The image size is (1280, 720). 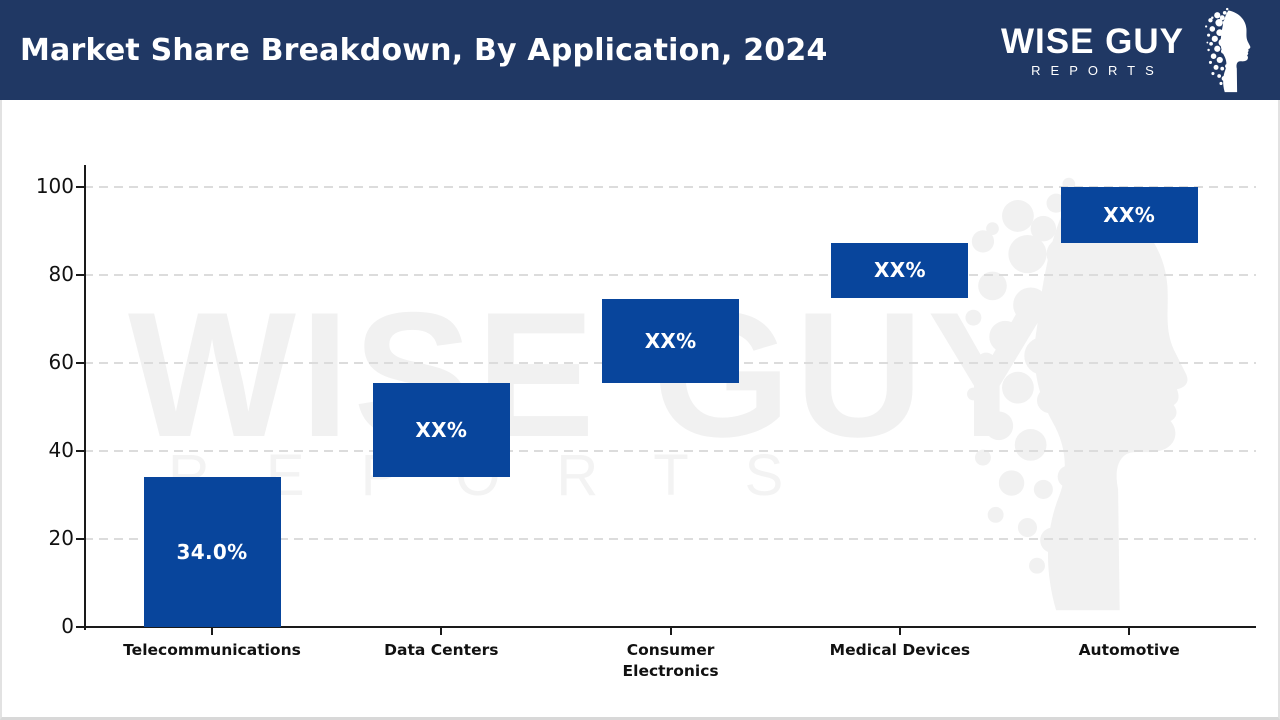 What do you see at coordinates (670, 627) in the screenshot?
I see `x-axis-line` at bounding box center [670, 627].